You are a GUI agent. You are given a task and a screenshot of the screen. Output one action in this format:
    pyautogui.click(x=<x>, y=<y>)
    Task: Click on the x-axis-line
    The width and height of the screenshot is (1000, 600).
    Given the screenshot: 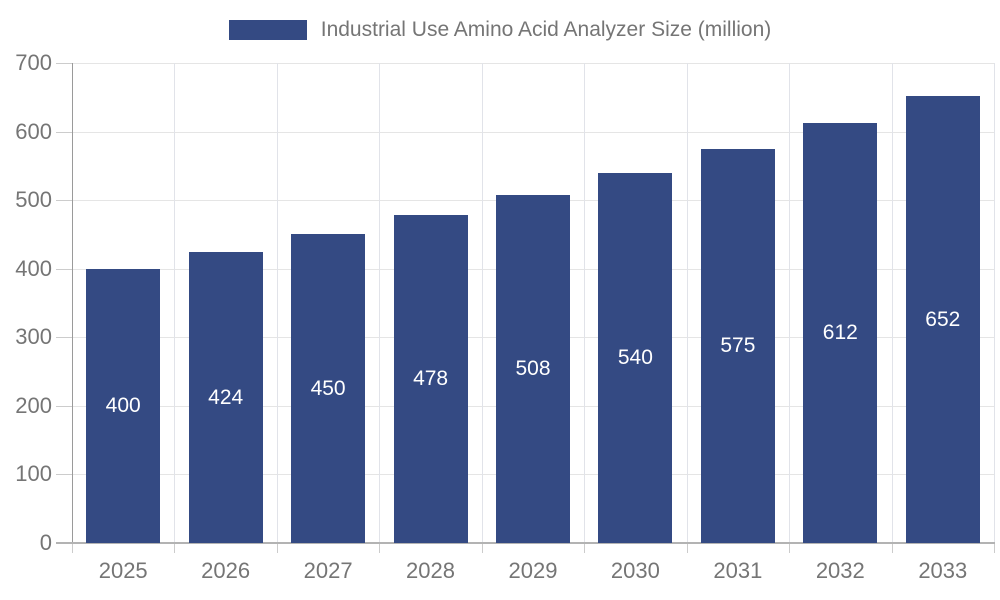 What is the action you would take?
    pyautogui.click(x=525, y=543)
    